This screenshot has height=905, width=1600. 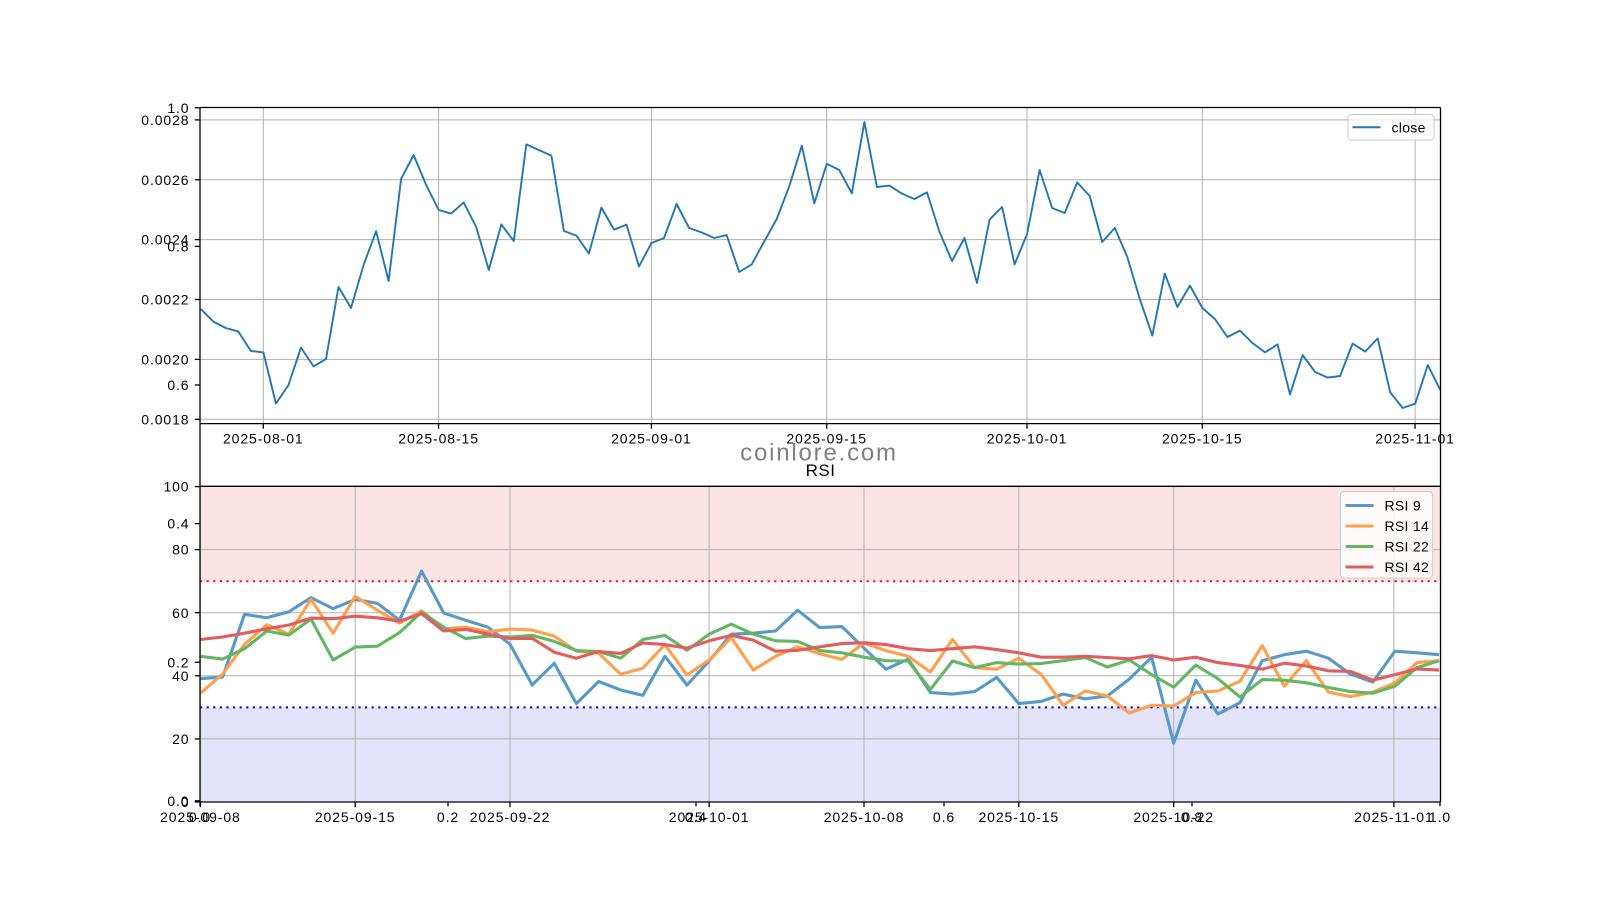 I want to click on svg-text: RSI 42, so click(x=1407, y=567).